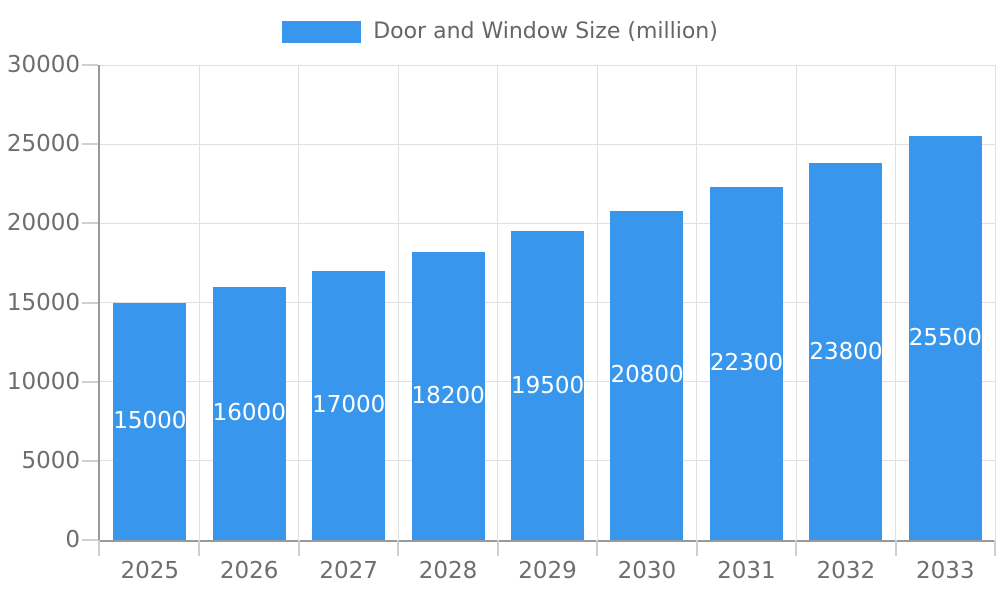 This screenshot has width=1000, height=600. What do you see at coordinates (945, 571) in the screenshot?
I see `x-axis-tick-label: 2033` at bounding box center [945, 571].